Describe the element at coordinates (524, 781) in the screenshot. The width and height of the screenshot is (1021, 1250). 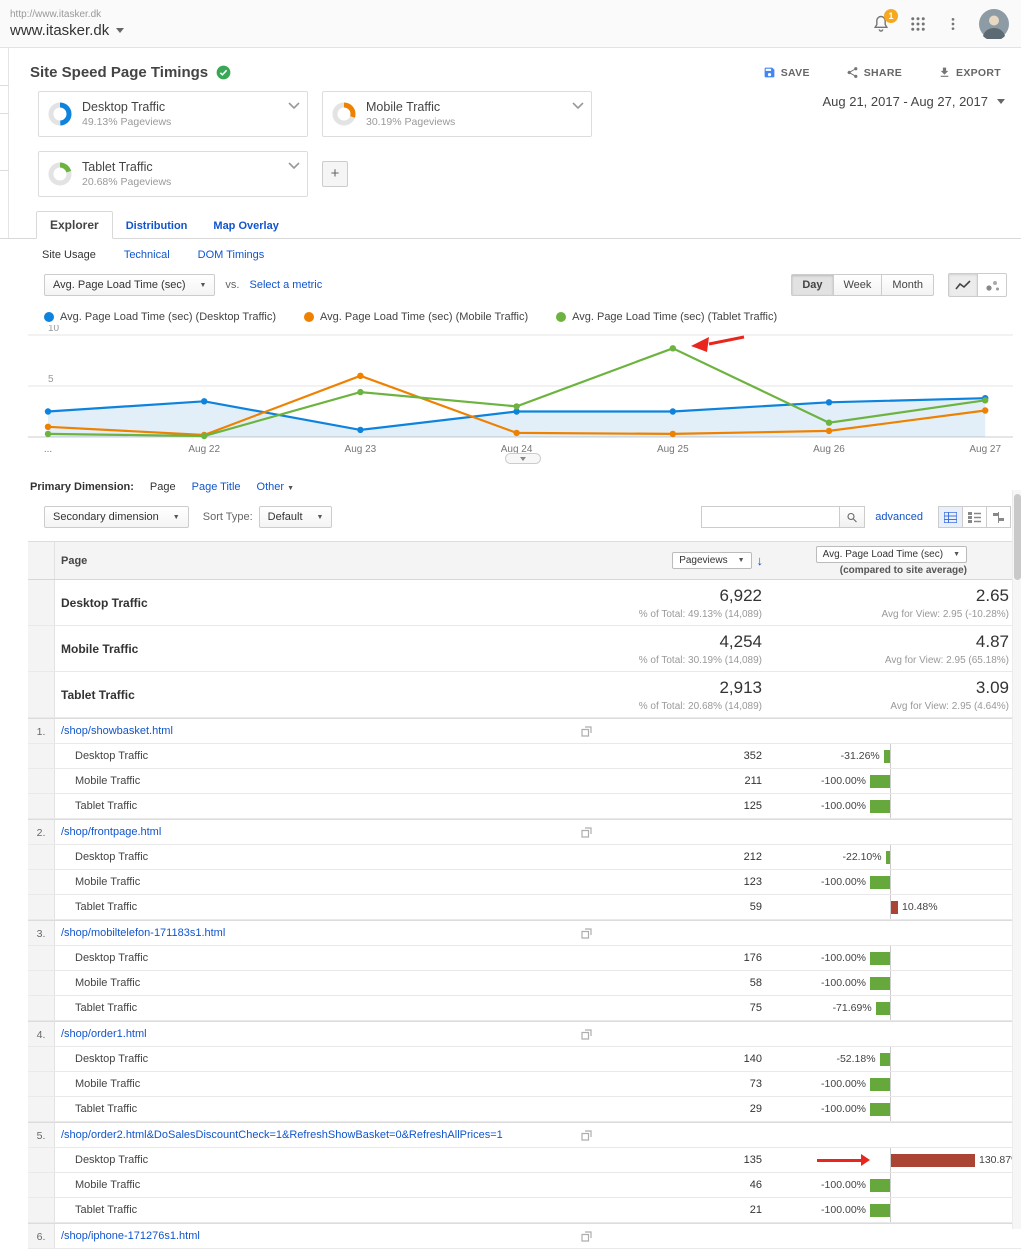
I see `segment-row: Mobile Traffic 211 -100.00%` at that location.